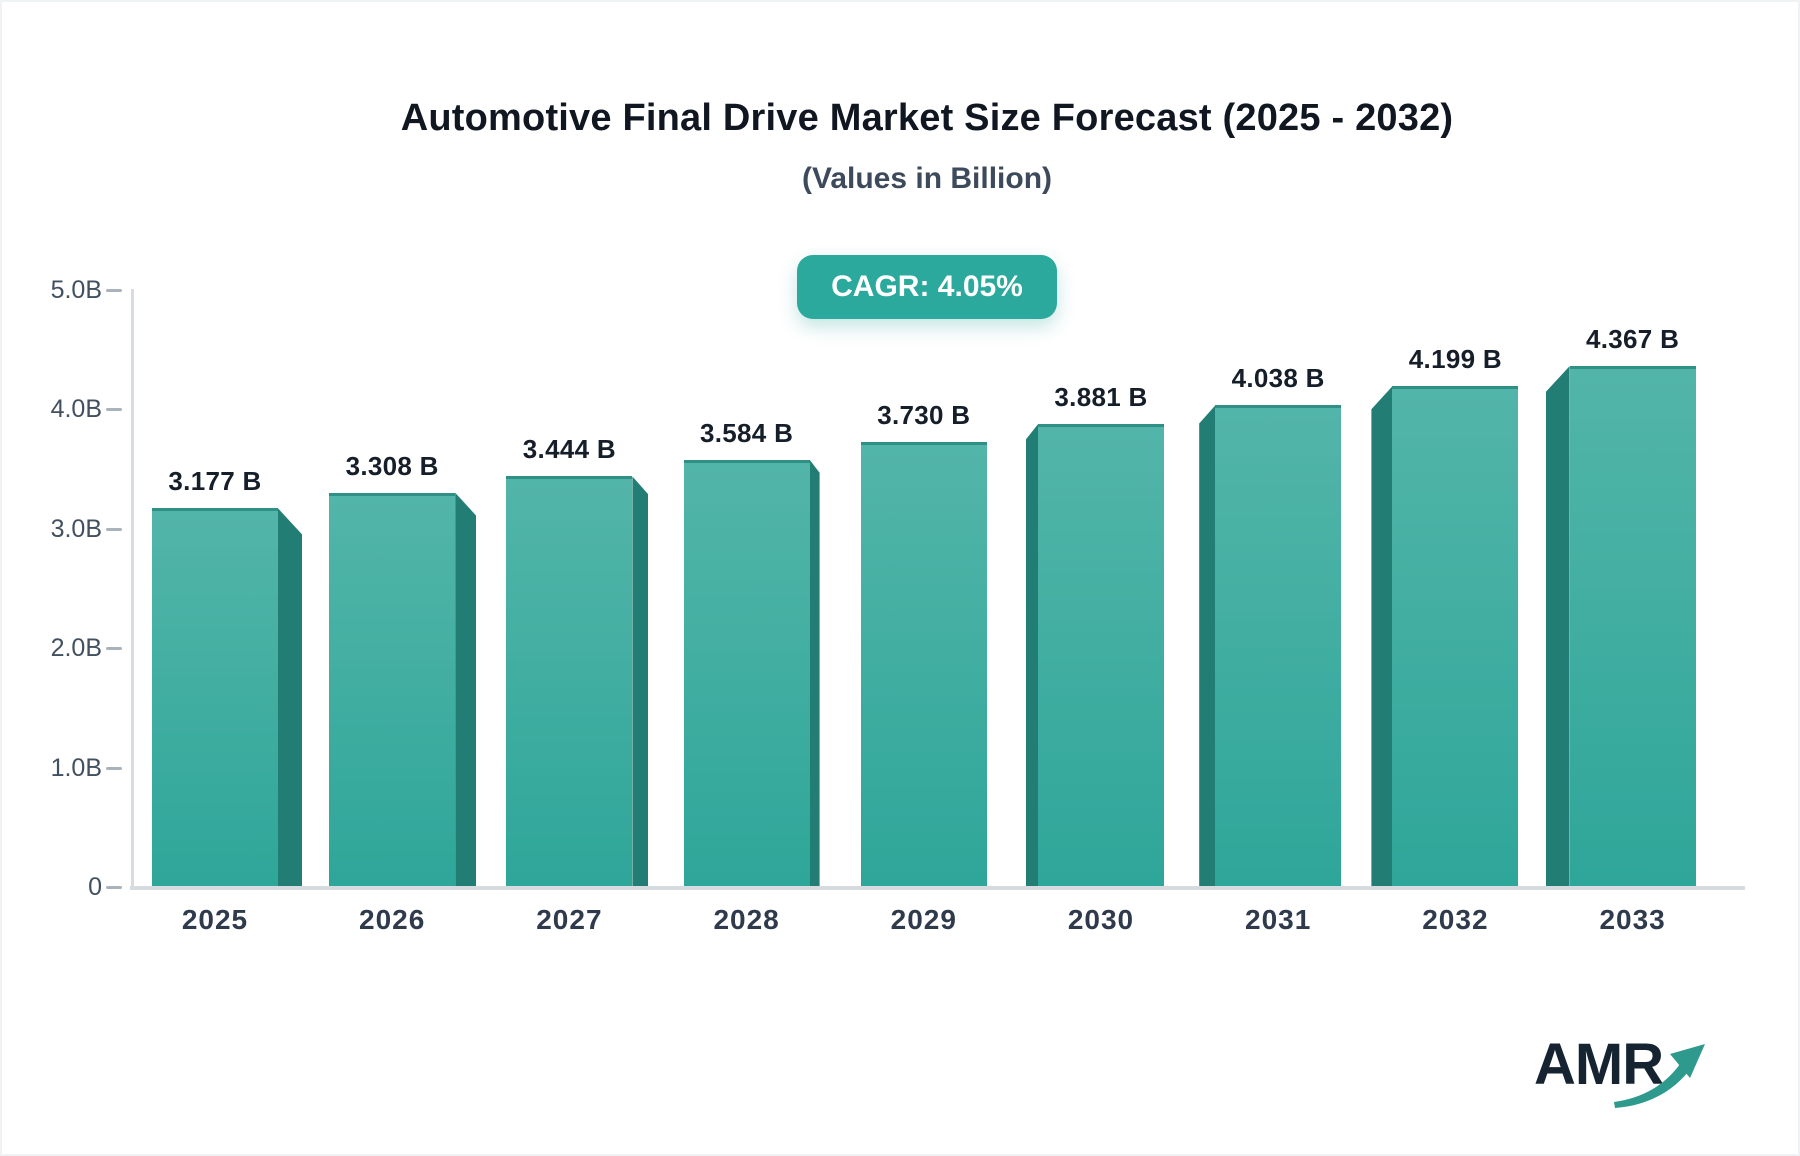  I want to click on x-tick-label-2028: 2028, so click(746, 919).